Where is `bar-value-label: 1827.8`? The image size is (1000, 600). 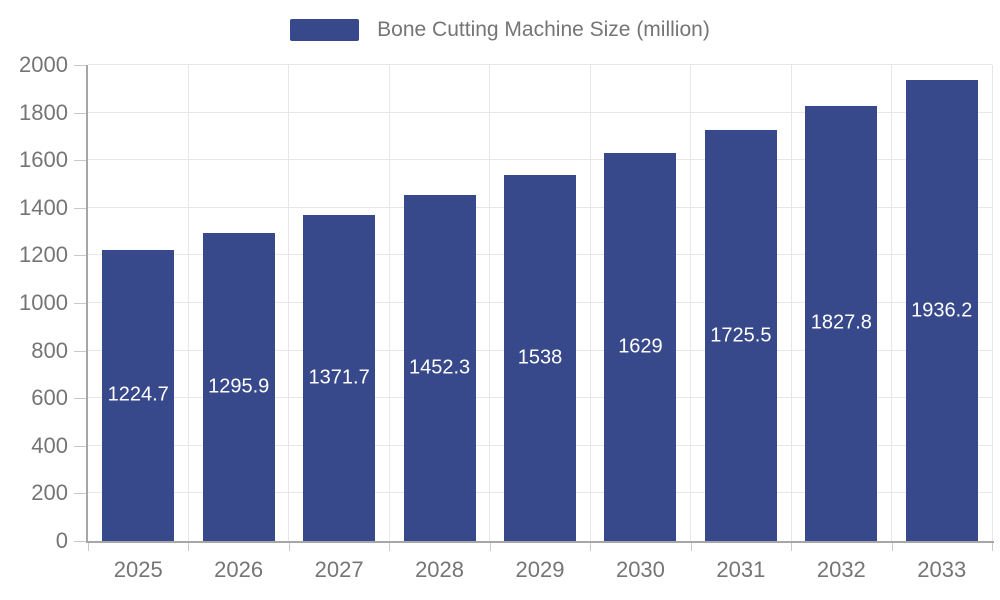 bar-value-label: 1827.8 is located at coordinates (841, 322).